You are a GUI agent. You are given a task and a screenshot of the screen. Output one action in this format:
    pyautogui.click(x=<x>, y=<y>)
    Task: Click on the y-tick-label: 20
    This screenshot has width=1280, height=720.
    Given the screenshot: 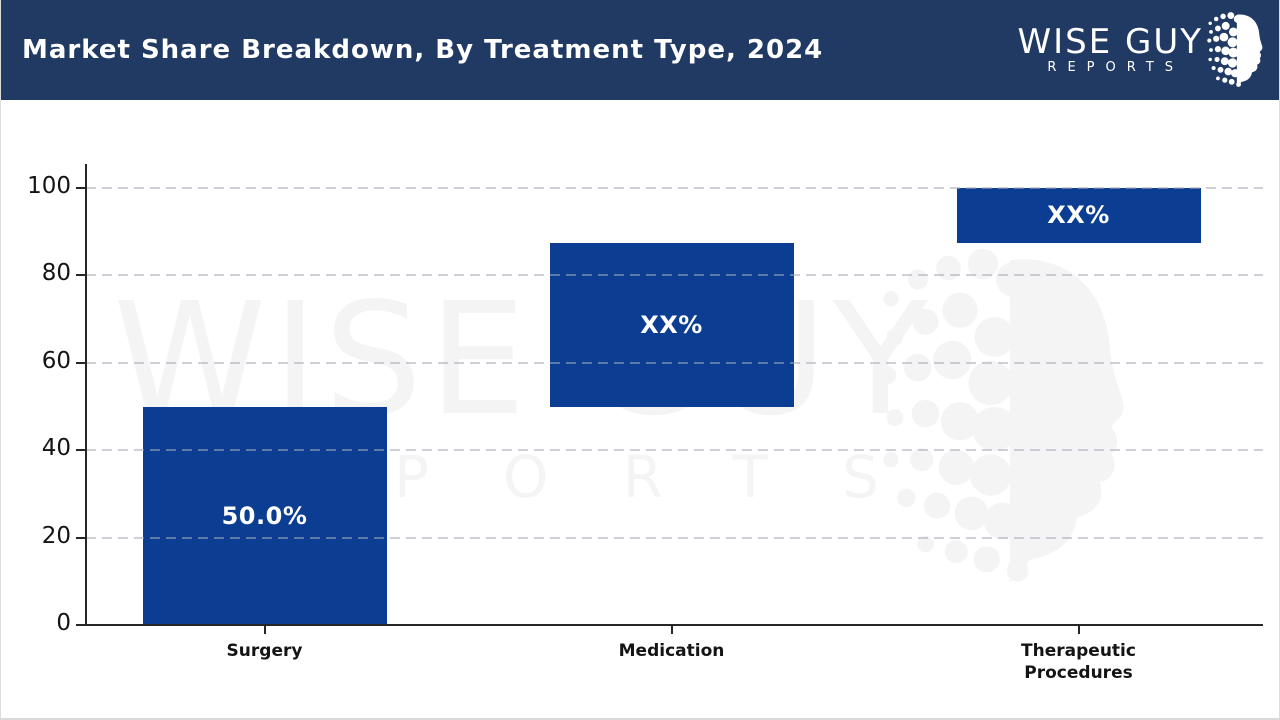 What is the action you would take?
    pyautogui.click(x=56, y=535)
    